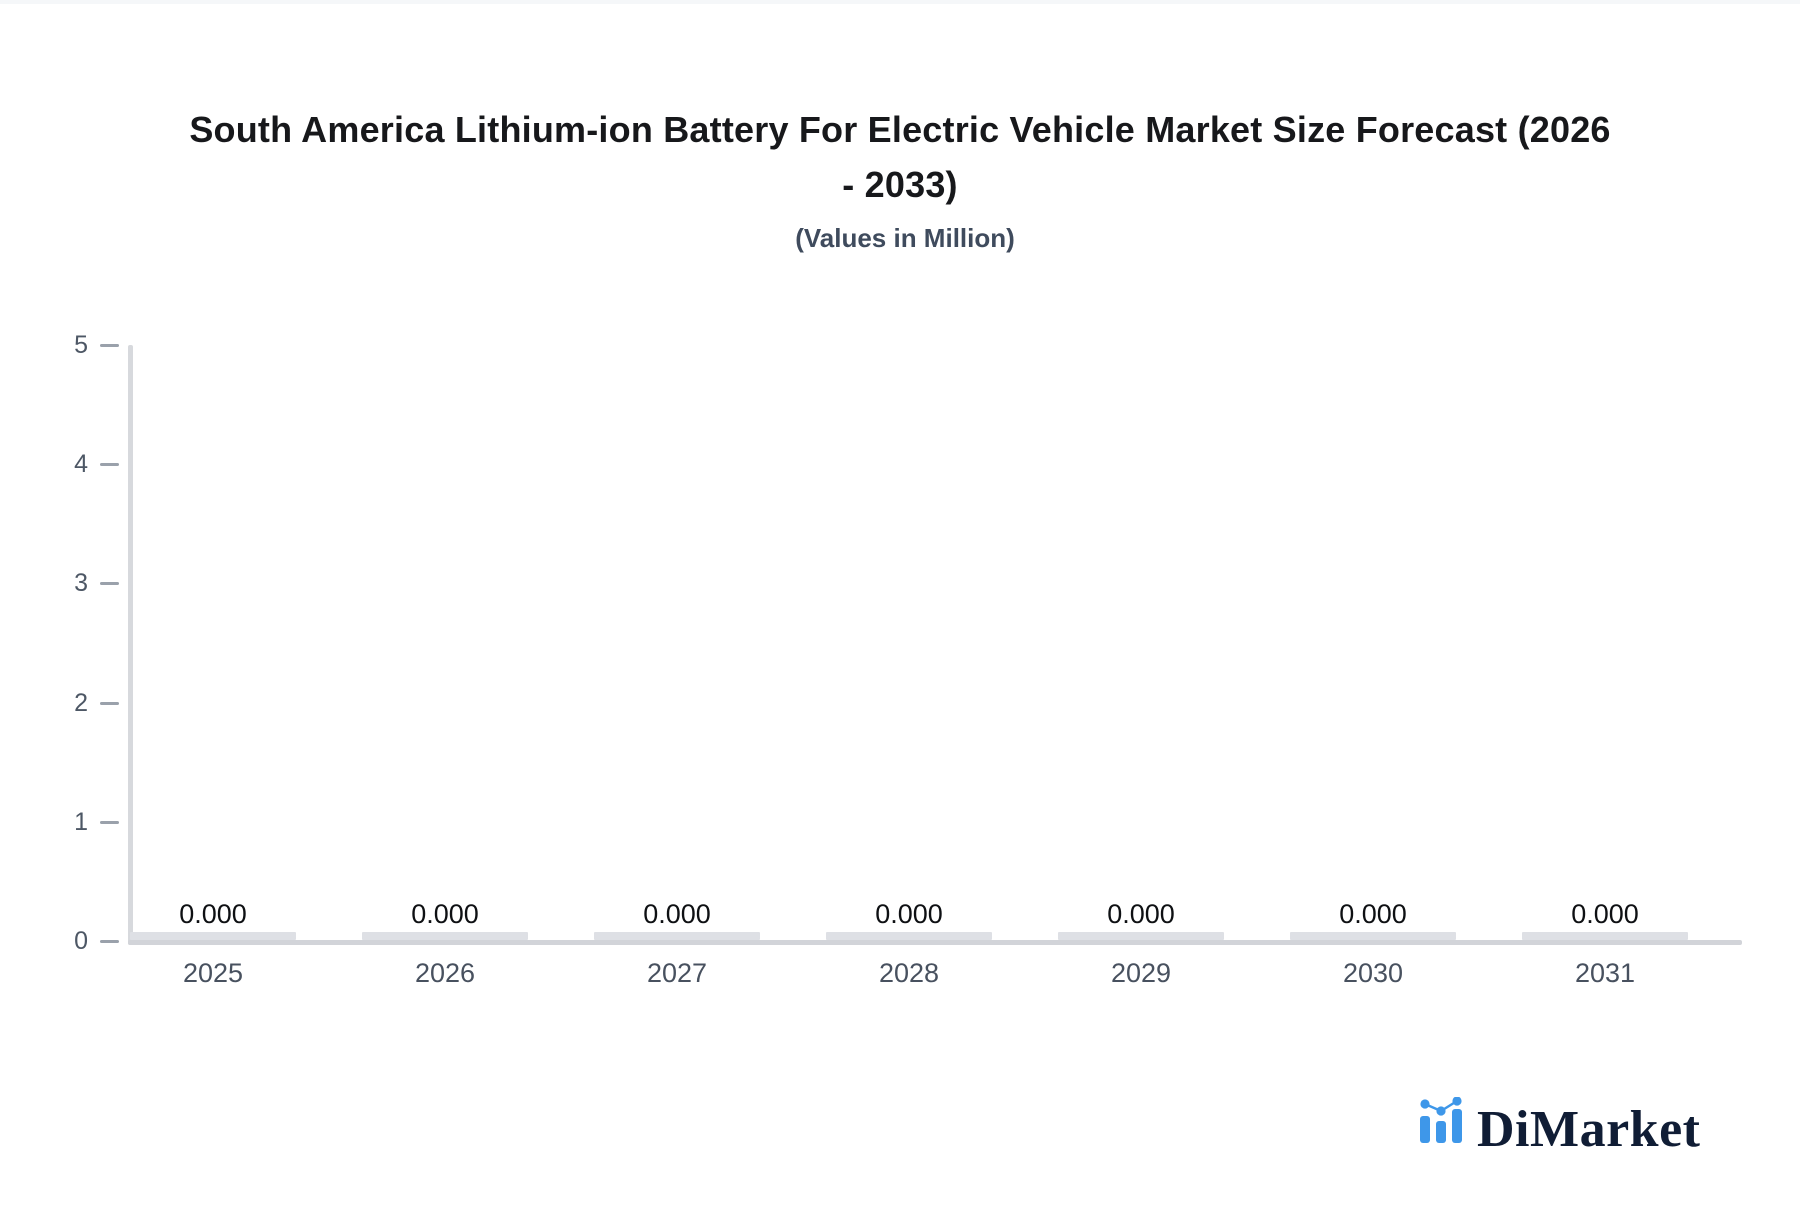 Image resolution: width=1800 pixels, height=1212 pixels. Describe the element at coordinates (905, 238) in the screenshot. I see `chart-subtitle: (Values in Million)` at that location.